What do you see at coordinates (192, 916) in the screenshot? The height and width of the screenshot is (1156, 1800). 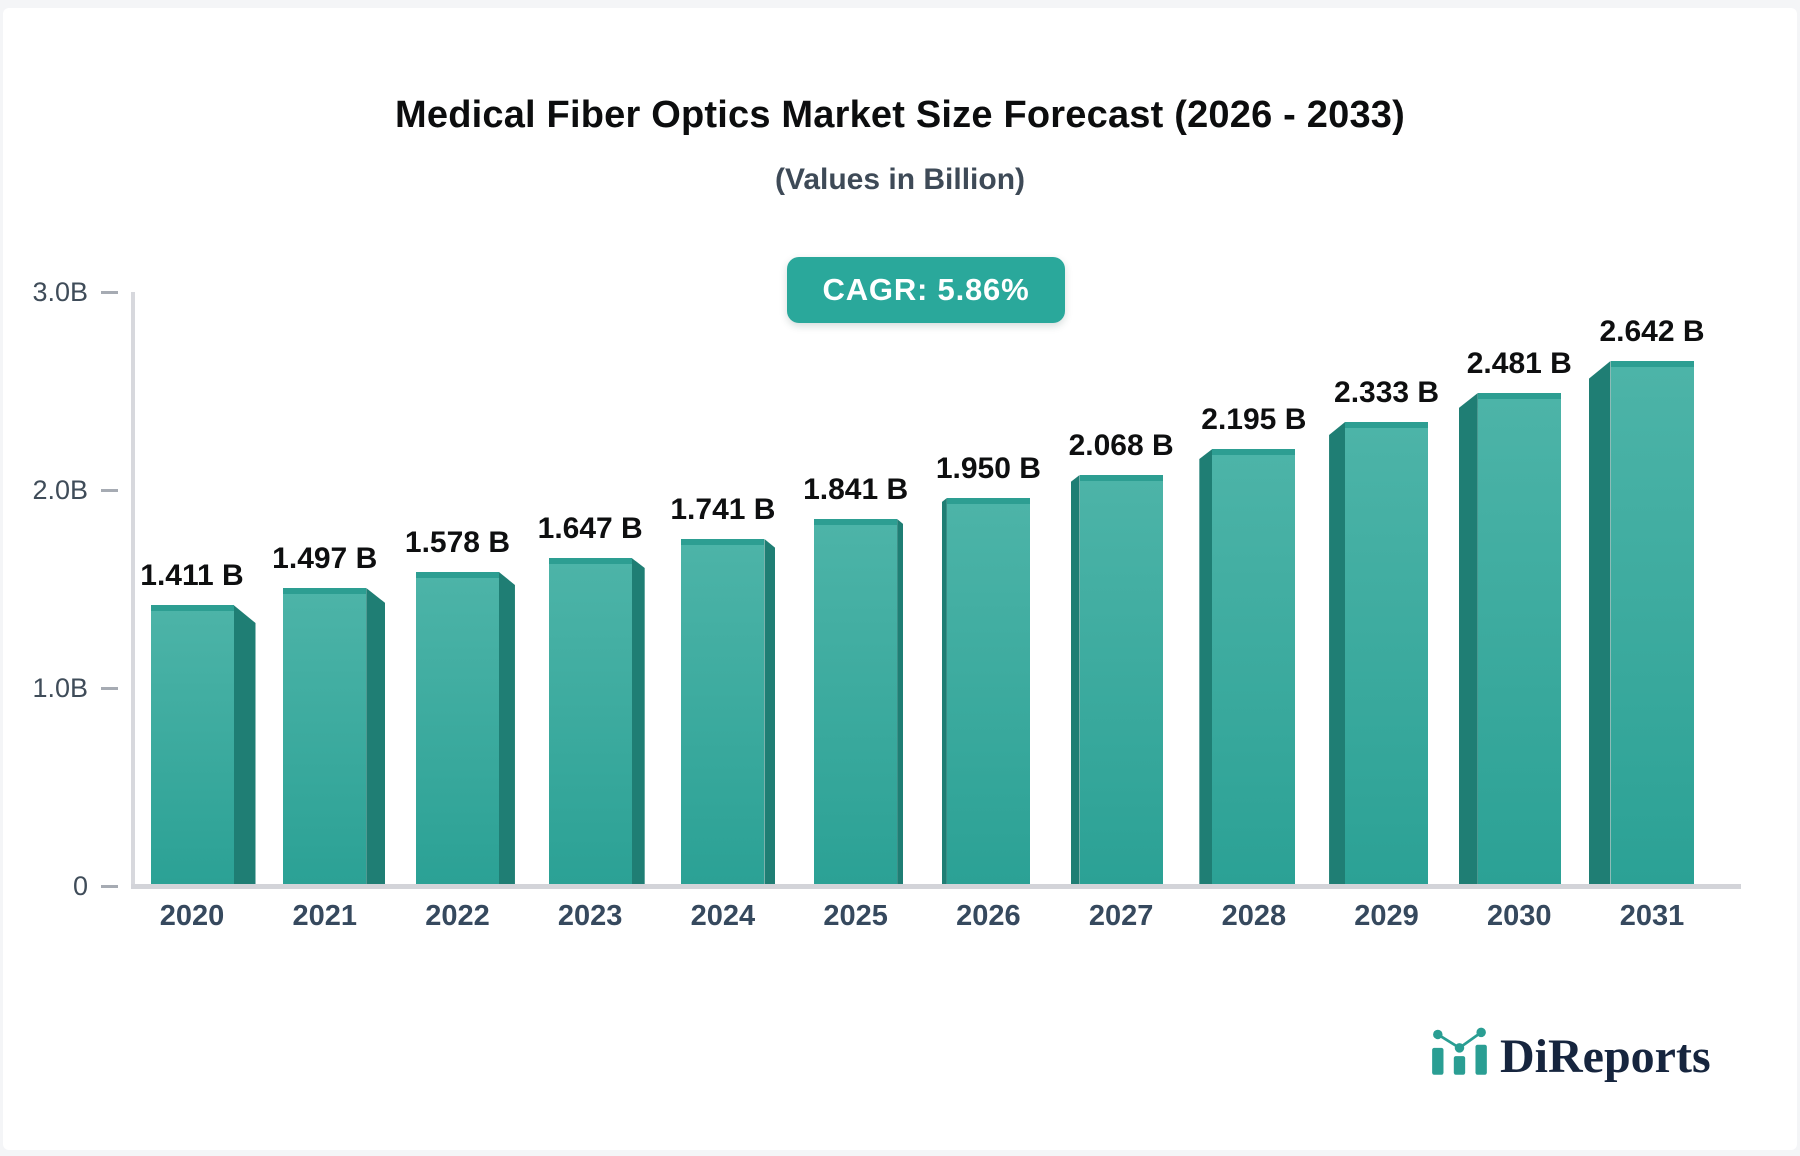 I see `x-axis-label: 2020` at bounding box center [192, 916].